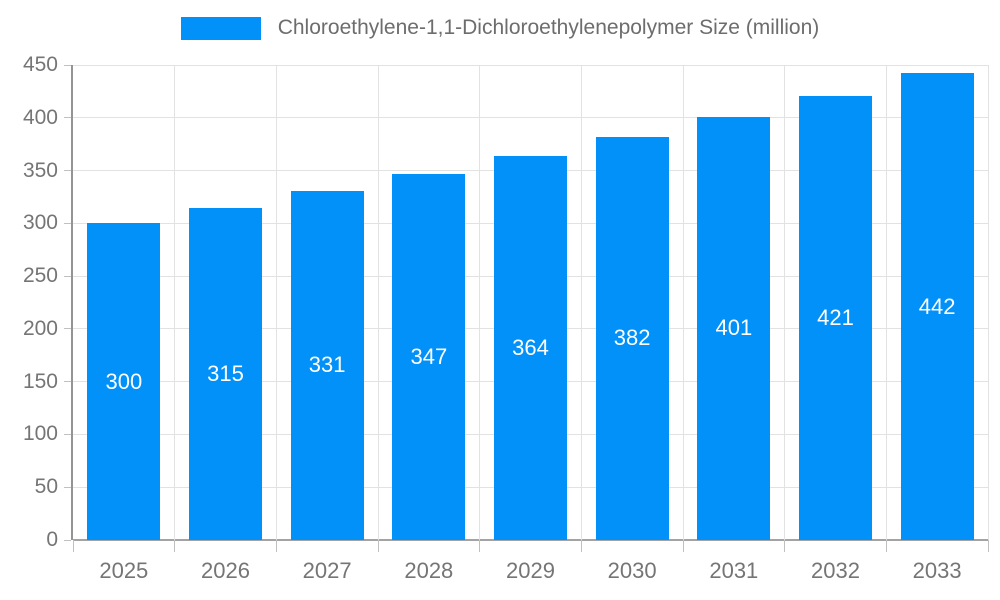 This screenshot has width=1000, height=600. I want to click on bar-value-label: 421, so click(835, 317).